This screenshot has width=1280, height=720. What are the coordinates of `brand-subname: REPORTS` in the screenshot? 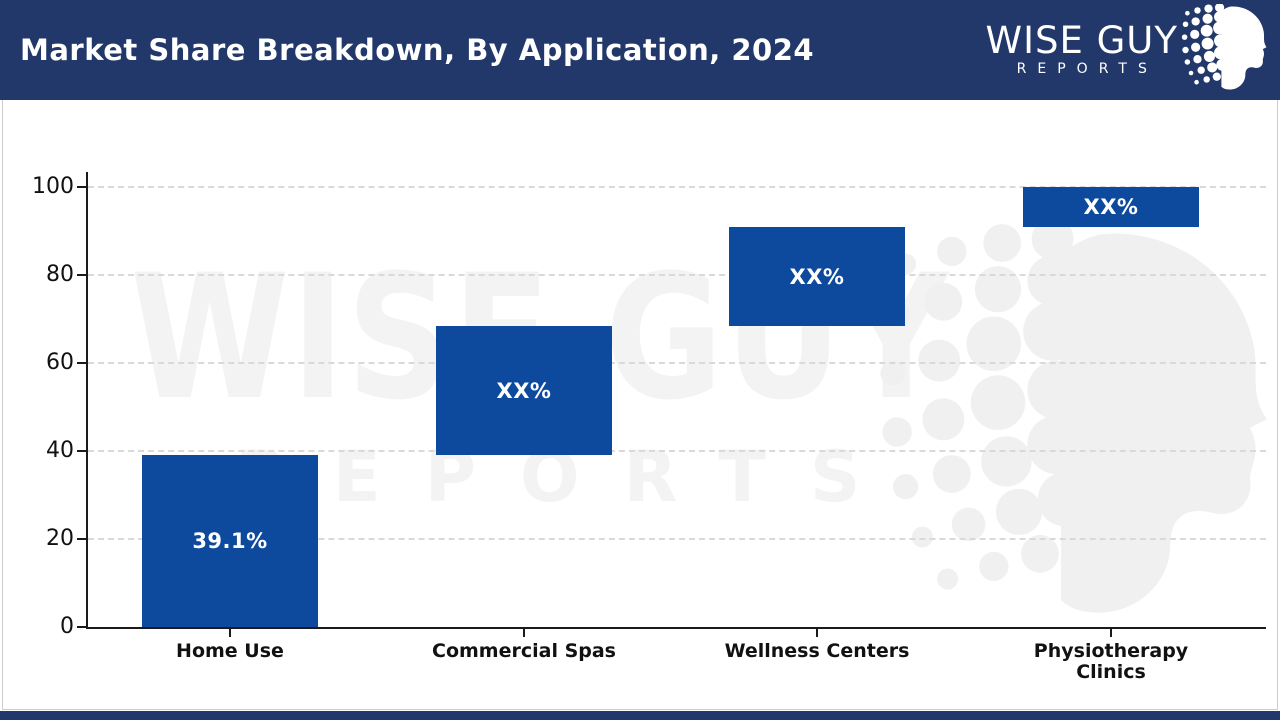 It's located at (1087, 69).